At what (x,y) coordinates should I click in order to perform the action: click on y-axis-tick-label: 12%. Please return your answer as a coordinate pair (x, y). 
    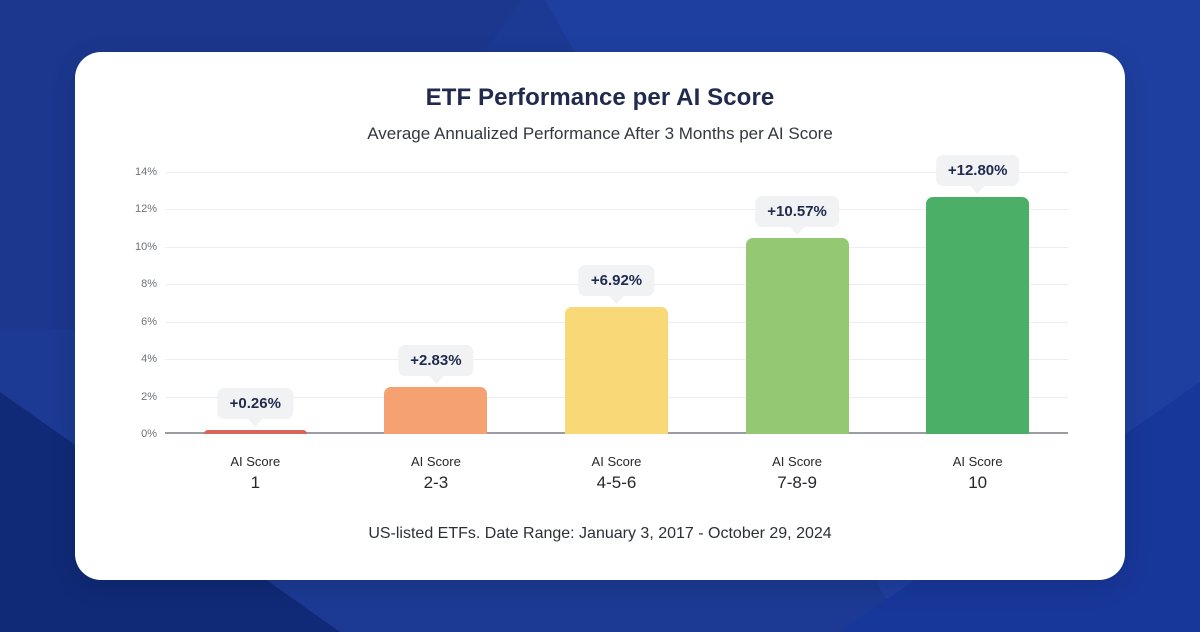
    Looking at the image, I should click on (145, 209).